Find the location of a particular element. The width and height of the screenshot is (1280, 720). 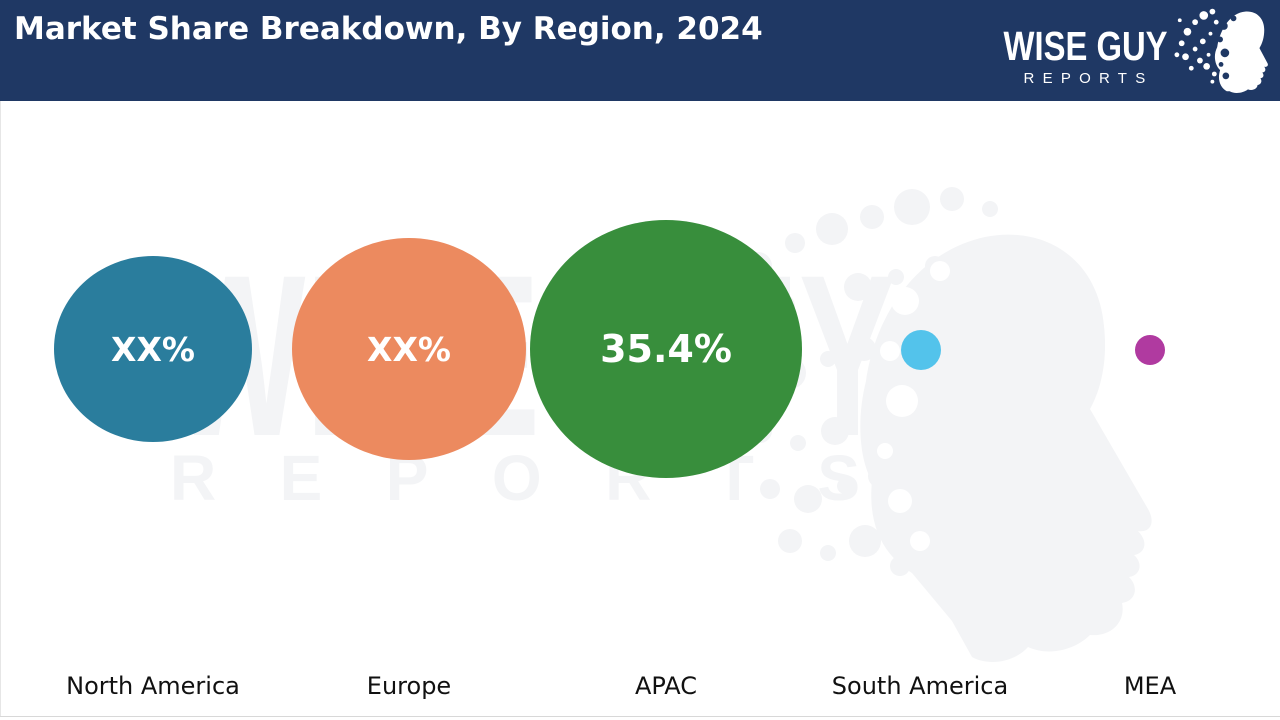

bubble-south-america is located at coordinates (921, 350).